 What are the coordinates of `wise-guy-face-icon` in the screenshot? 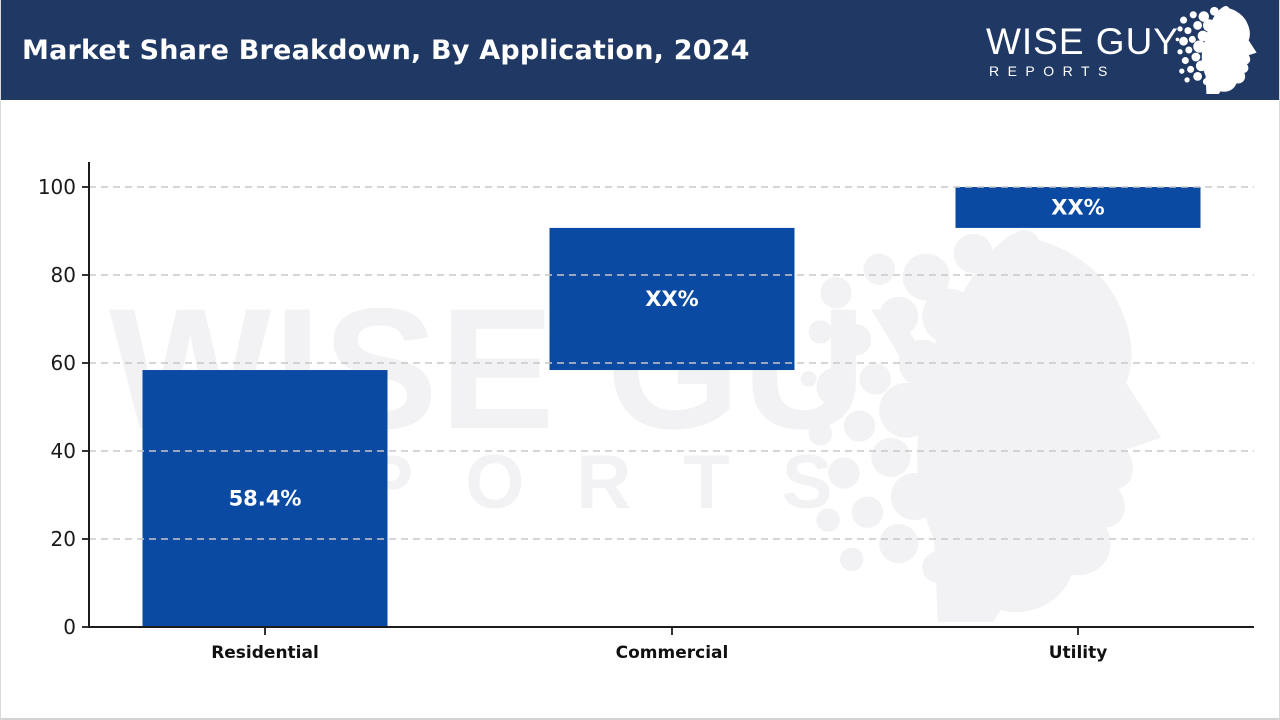 It's located at (1217, 50).